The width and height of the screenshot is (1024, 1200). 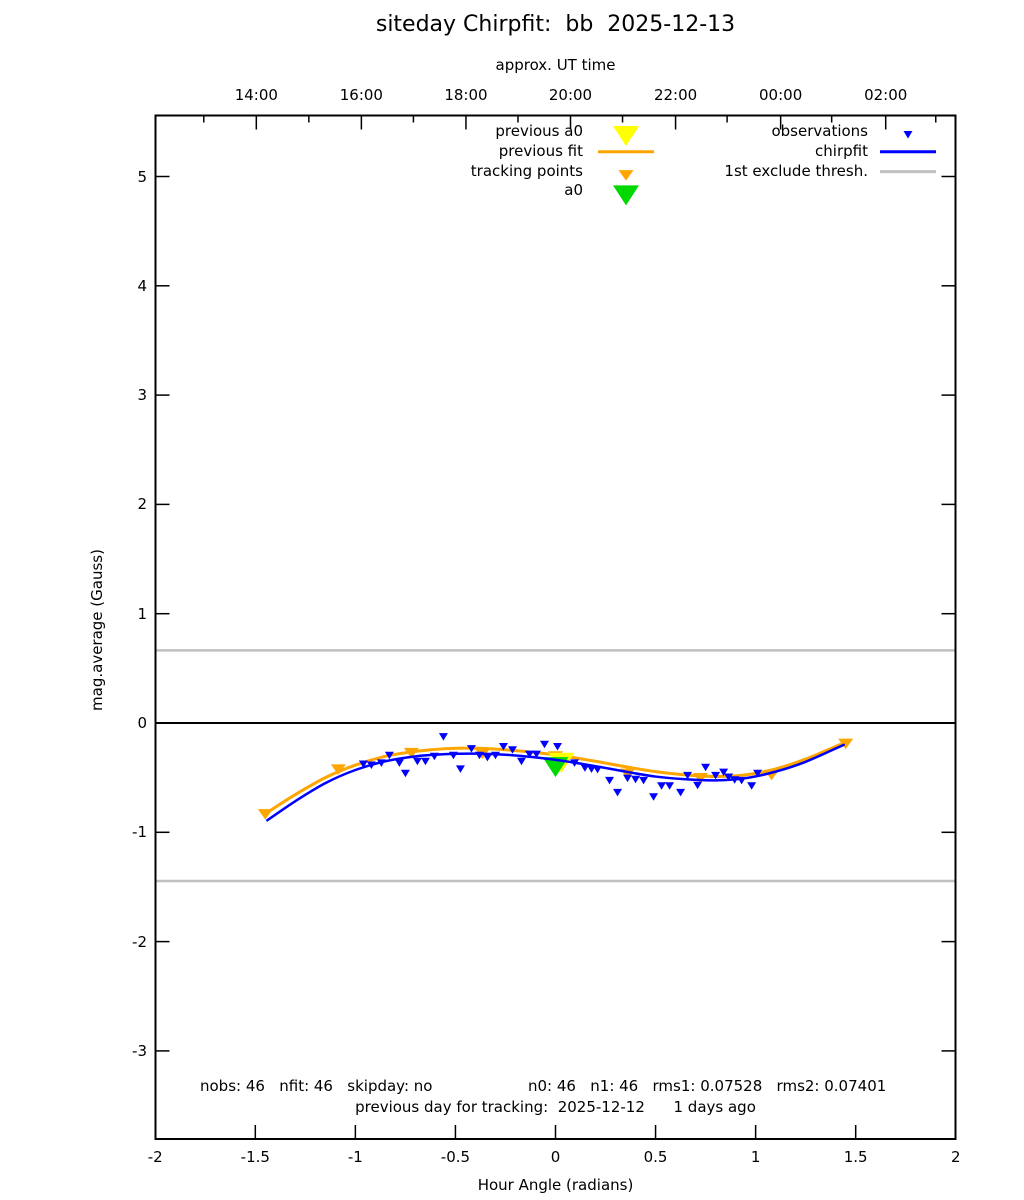 I want to click on top-tick-label: 14:00, so click(x=256, y=95).